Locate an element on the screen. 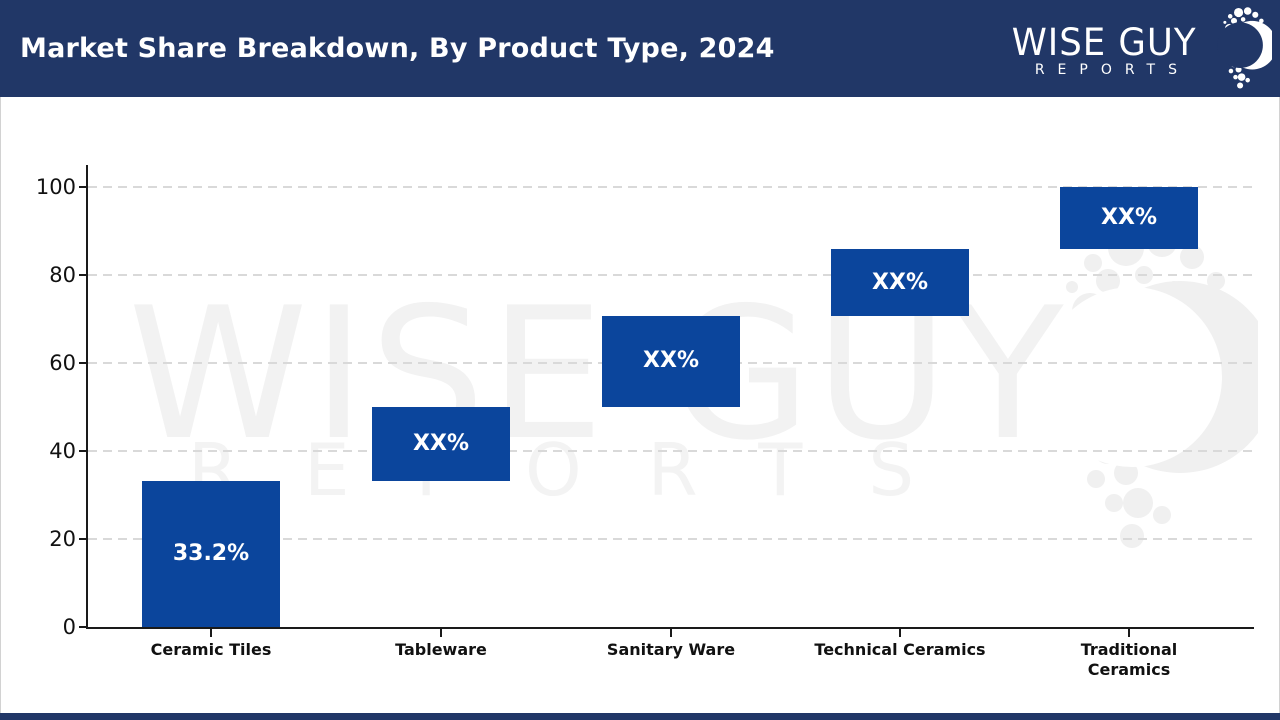 Image resolution: width=1280 pixels, height=720 pixels. x-axis-tick-label: Technical Ceramics is located at coordinates (900, 649).